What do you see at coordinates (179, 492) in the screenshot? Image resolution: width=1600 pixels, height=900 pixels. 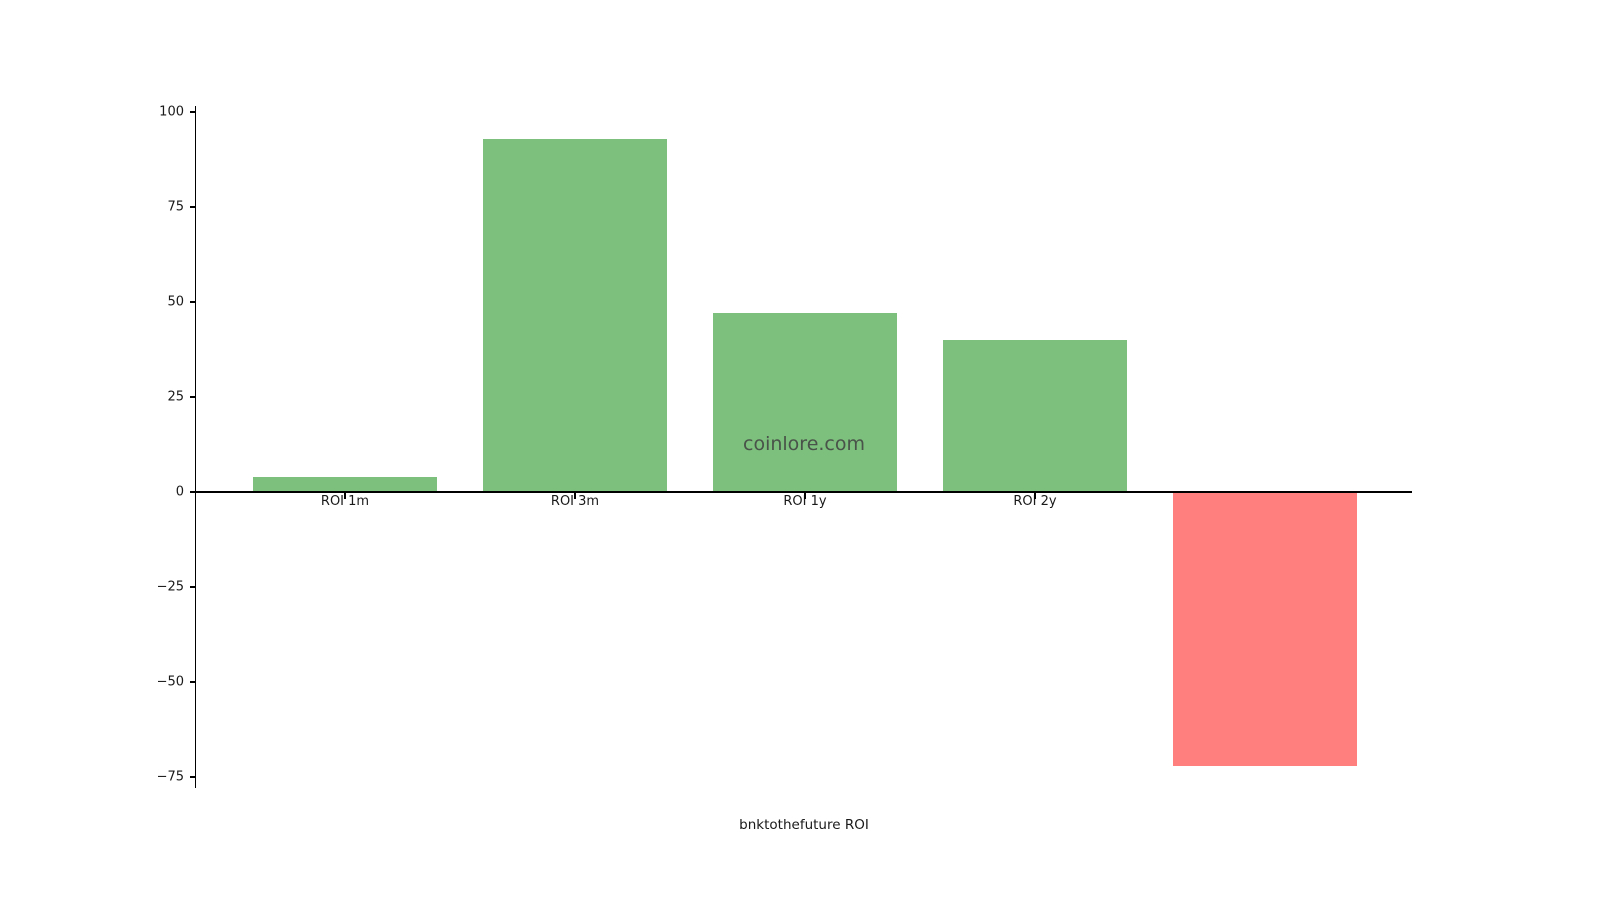 I see `y-tick-label: 0` at bounding box center [179, 492].